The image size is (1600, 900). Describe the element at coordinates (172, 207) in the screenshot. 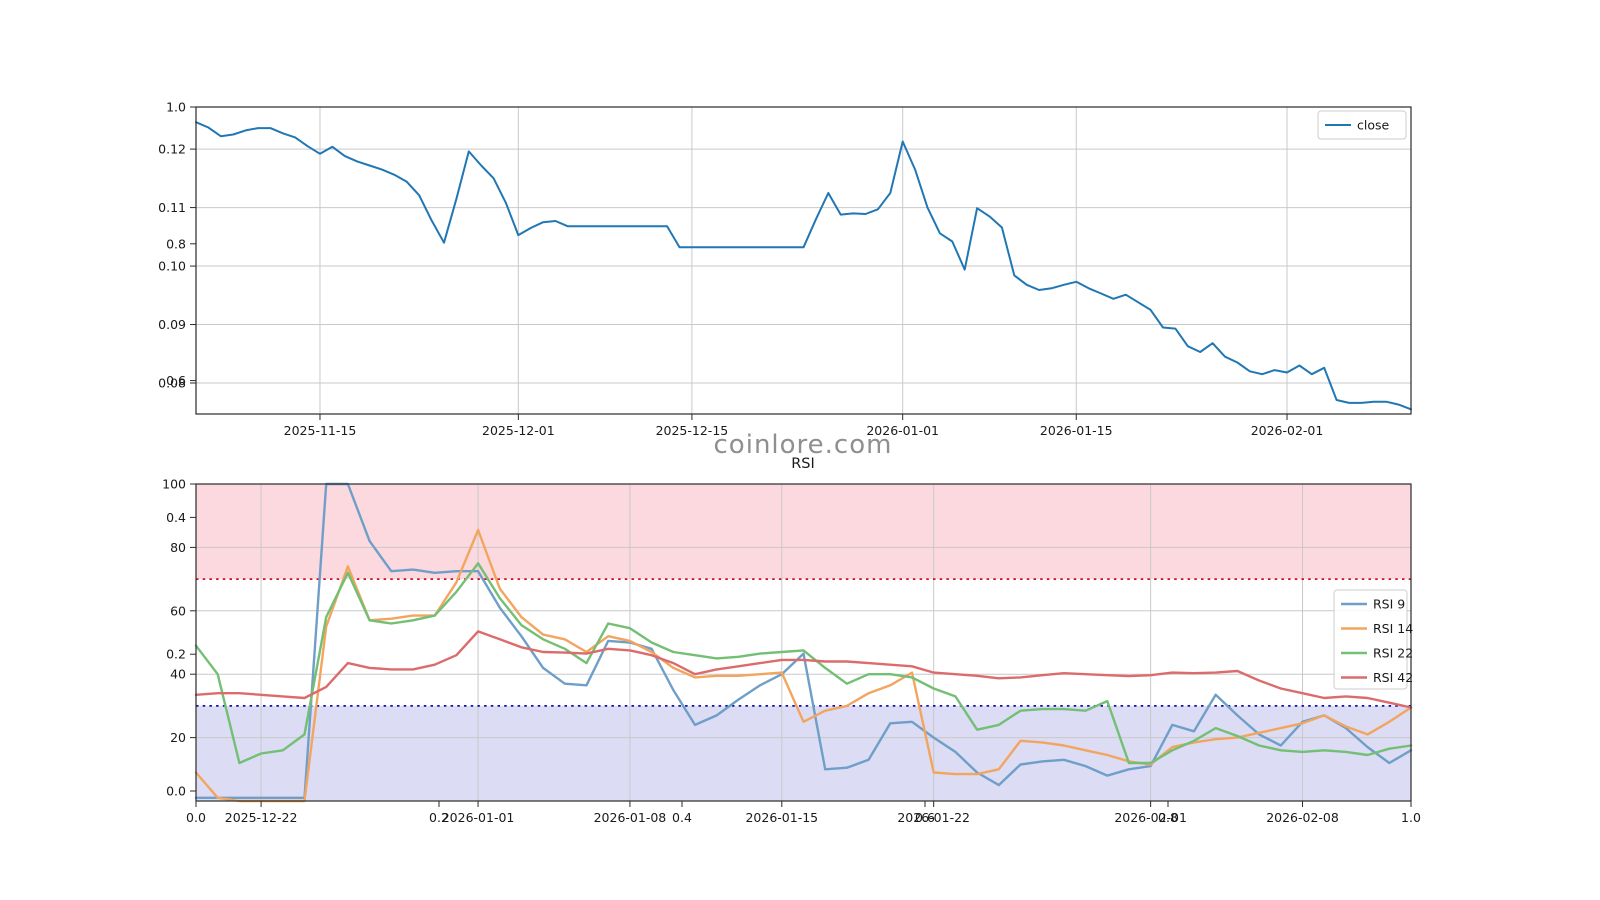

I see `y-tick-label: 0.11` at that location.